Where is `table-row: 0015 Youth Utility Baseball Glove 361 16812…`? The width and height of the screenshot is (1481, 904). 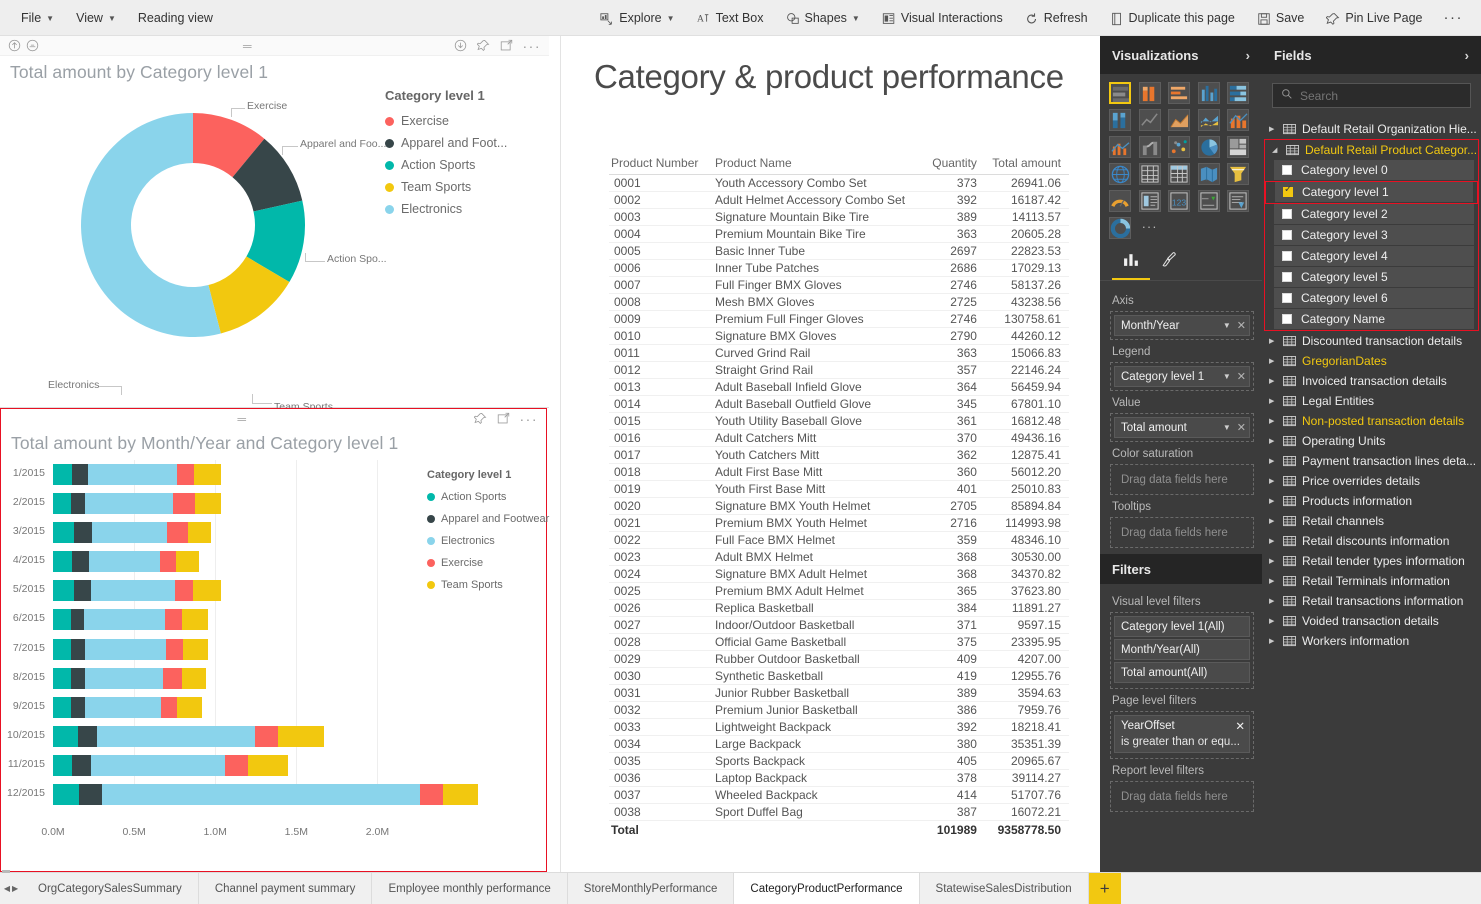
table-row: 0015 Youth Utility Baseball Glove 361 16812… is located at coordinates (839, 421).